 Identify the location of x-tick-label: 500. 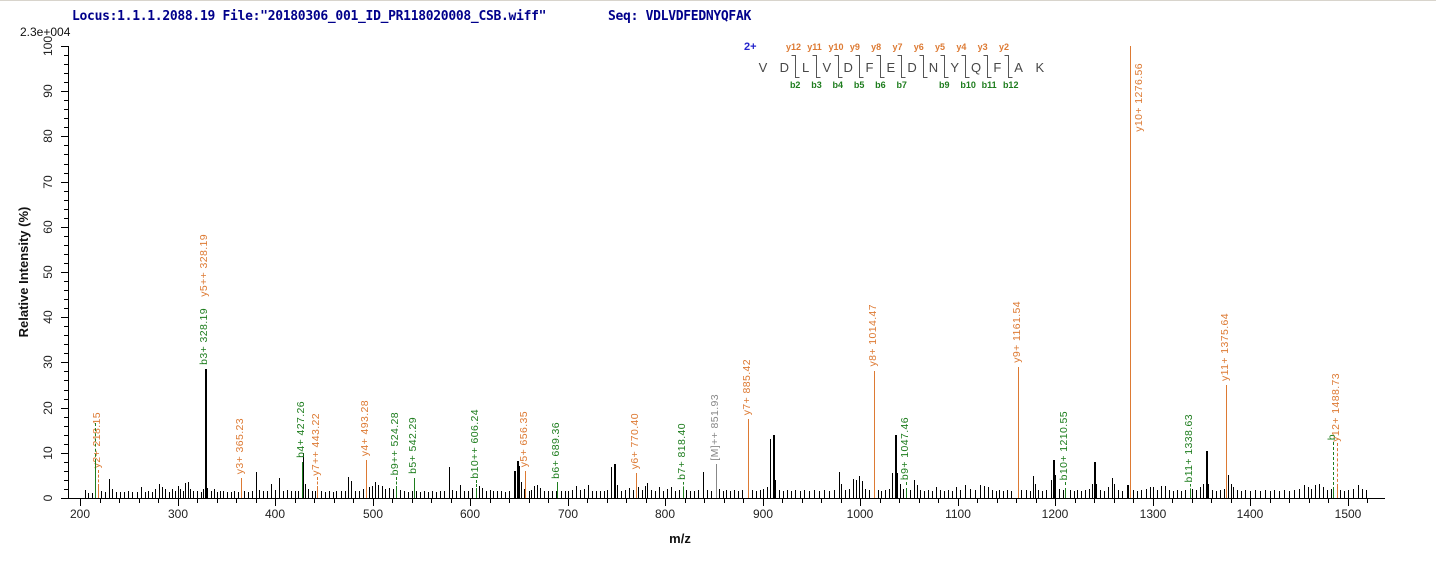
(373, 514).